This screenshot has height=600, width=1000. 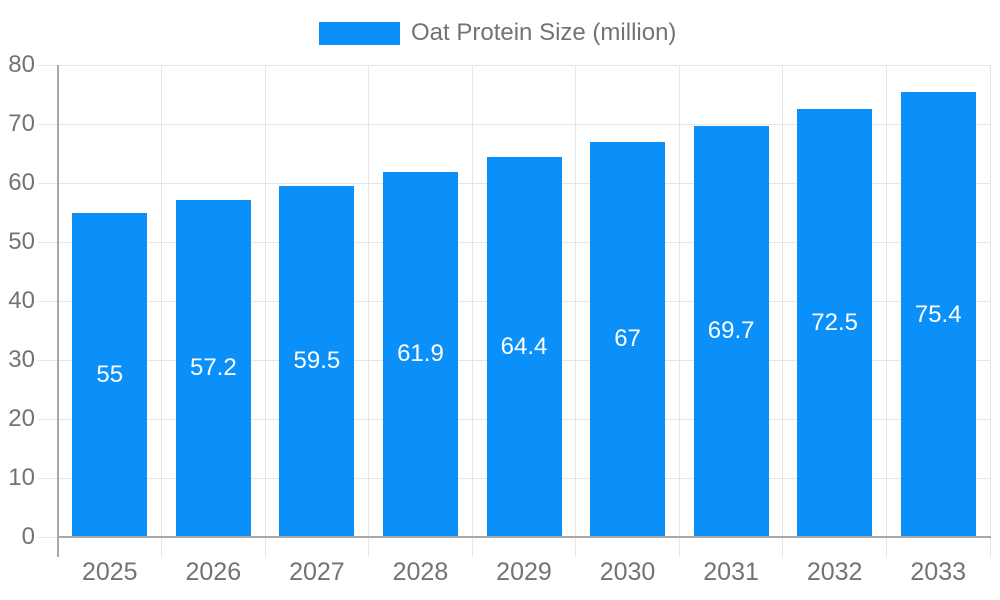 I want to click on legend-label: Oat Protein Size (million), so click(x=544, y=32).